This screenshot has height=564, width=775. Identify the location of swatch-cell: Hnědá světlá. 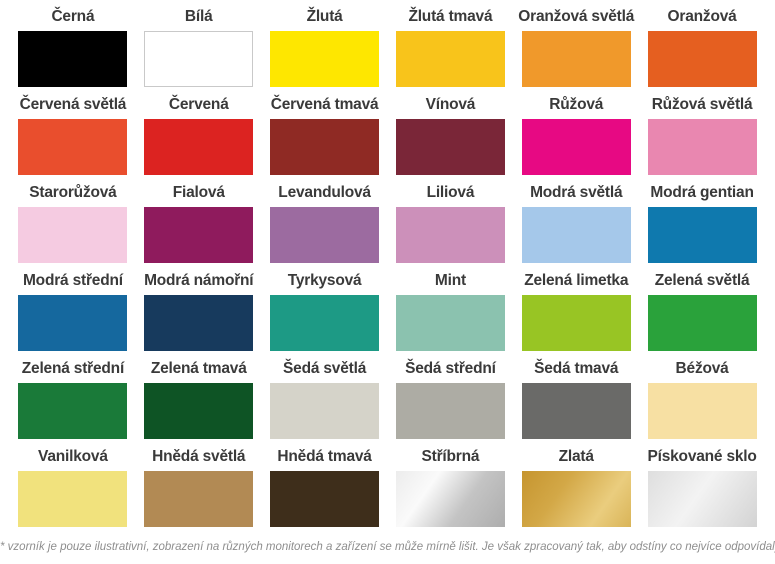
(199, 489).